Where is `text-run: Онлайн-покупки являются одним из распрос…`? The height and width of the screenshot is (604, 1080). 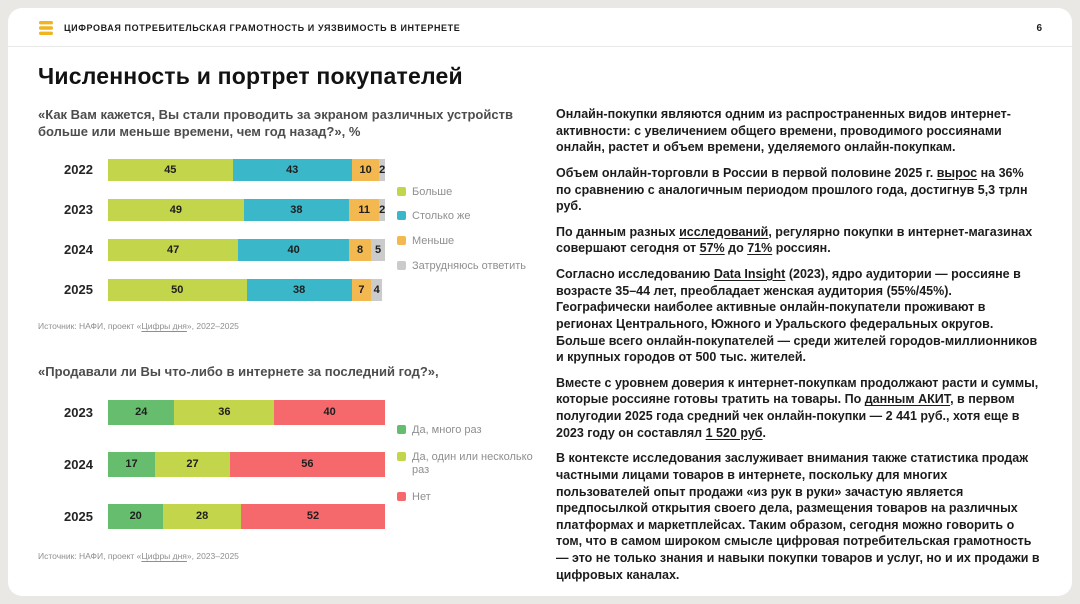
text-run: Онлайн-покупки являются одним из распрос… is located at coordinates (783, 131).